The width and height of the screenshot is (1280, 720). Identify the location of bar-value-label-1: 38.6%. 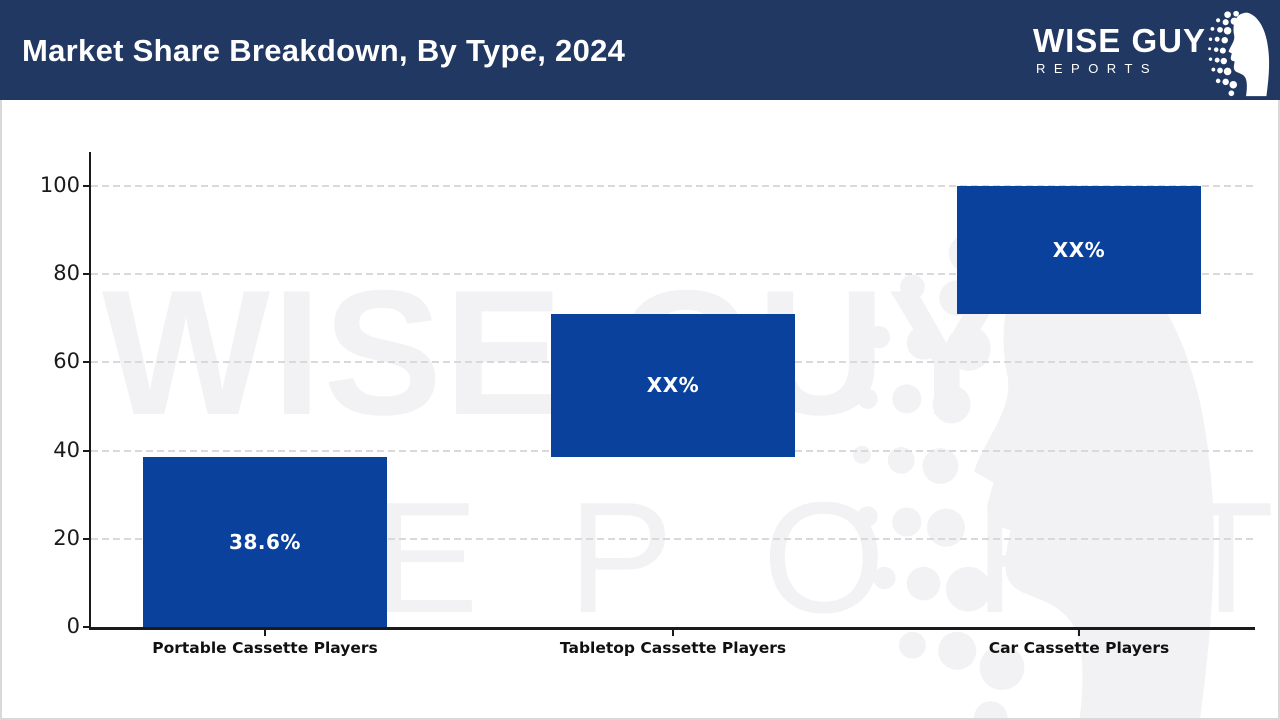
(265, 541).